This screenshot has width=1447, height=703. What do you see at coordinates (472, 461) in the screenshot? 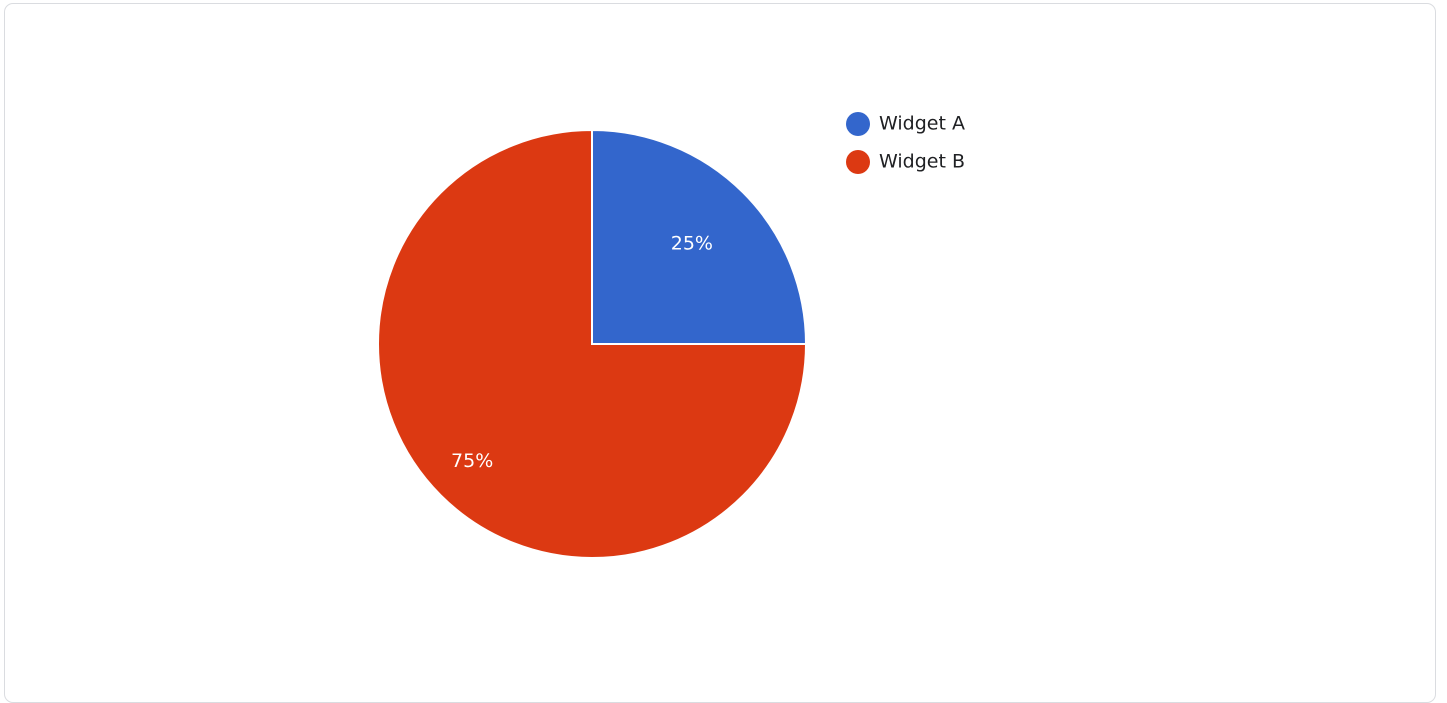
I see `slice-label-widget-b: 75%` at bounding box center [472, 461].